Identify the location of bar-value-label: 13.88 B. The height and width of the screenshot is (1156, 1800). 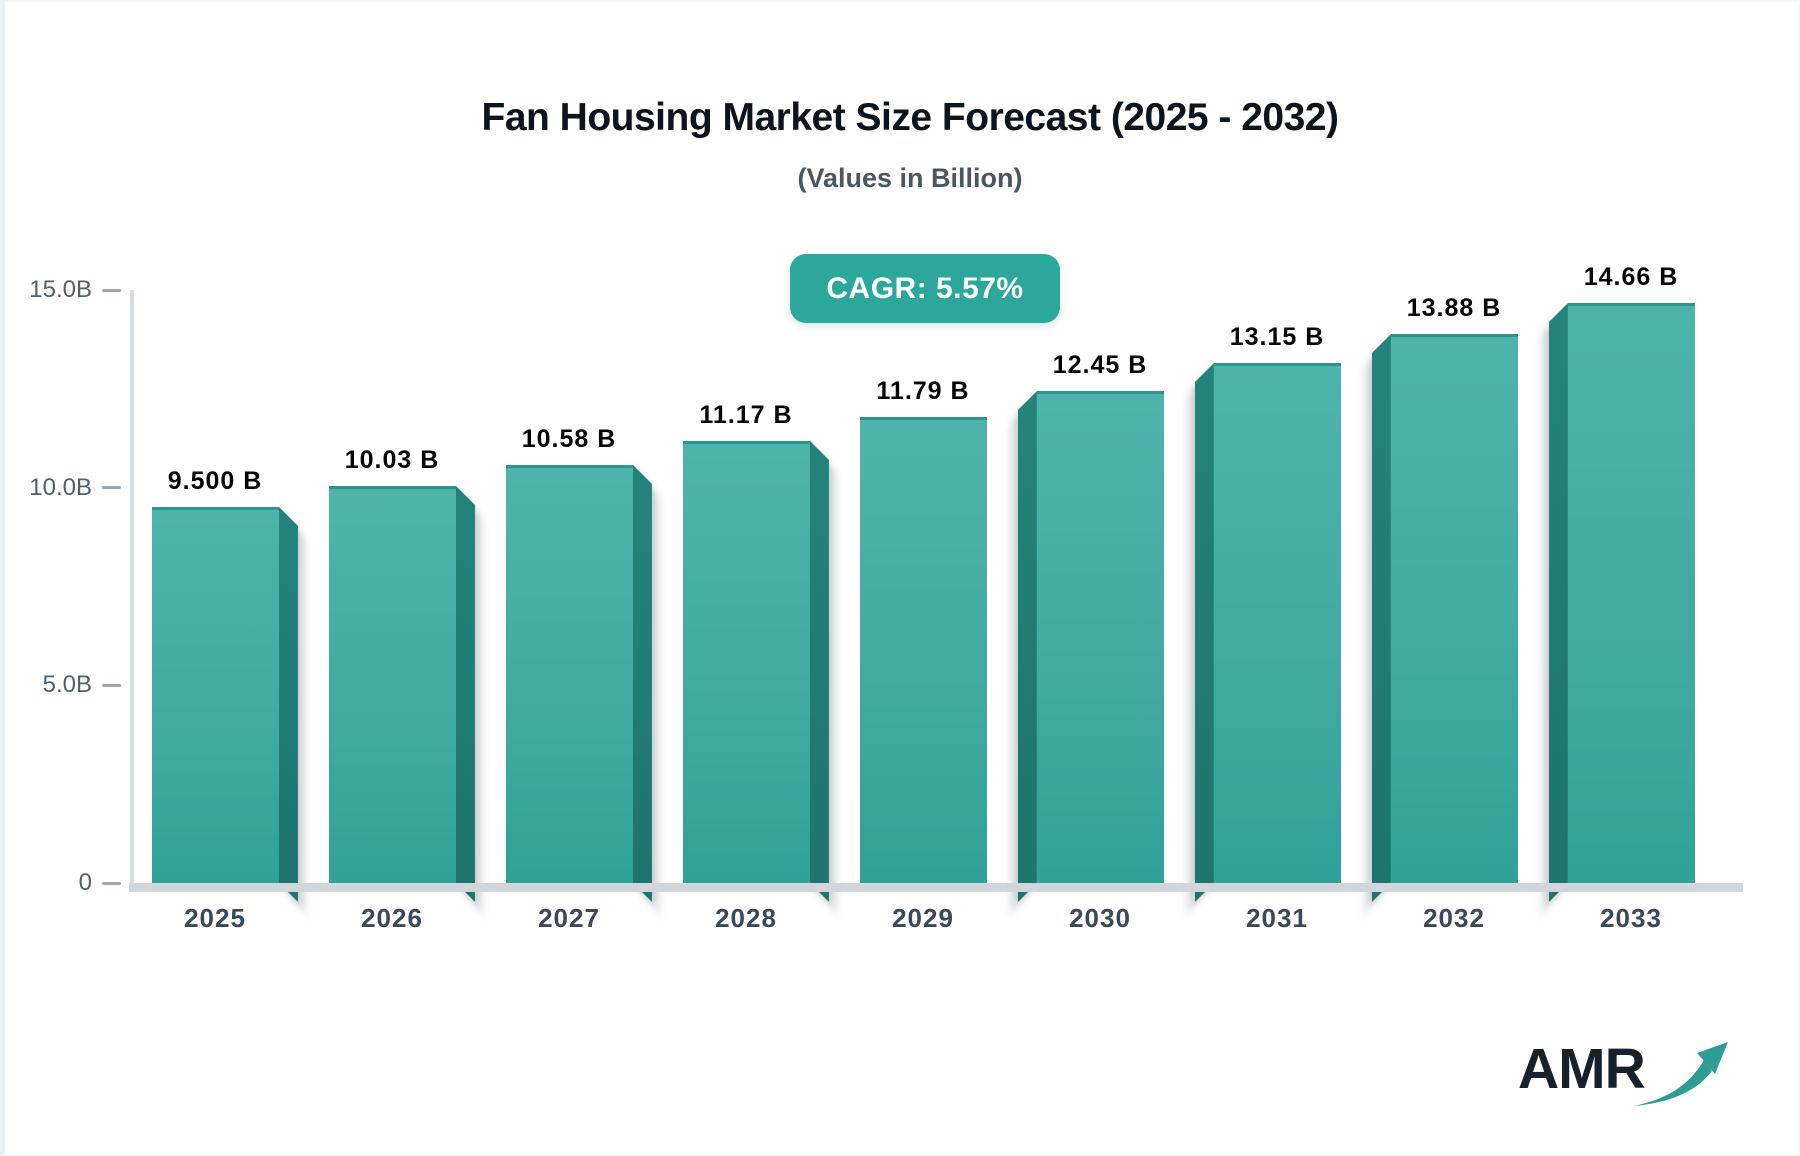
(1454, 308).